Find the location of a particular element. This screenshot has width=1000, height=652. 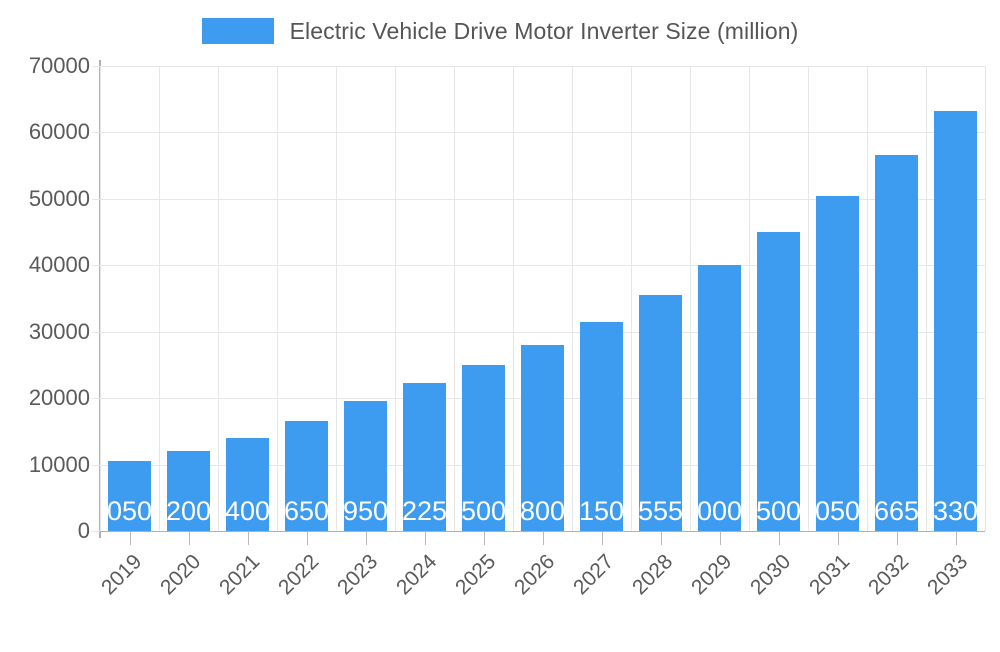

bar-label-clip: 35550 is located at coordinates (660, 413).